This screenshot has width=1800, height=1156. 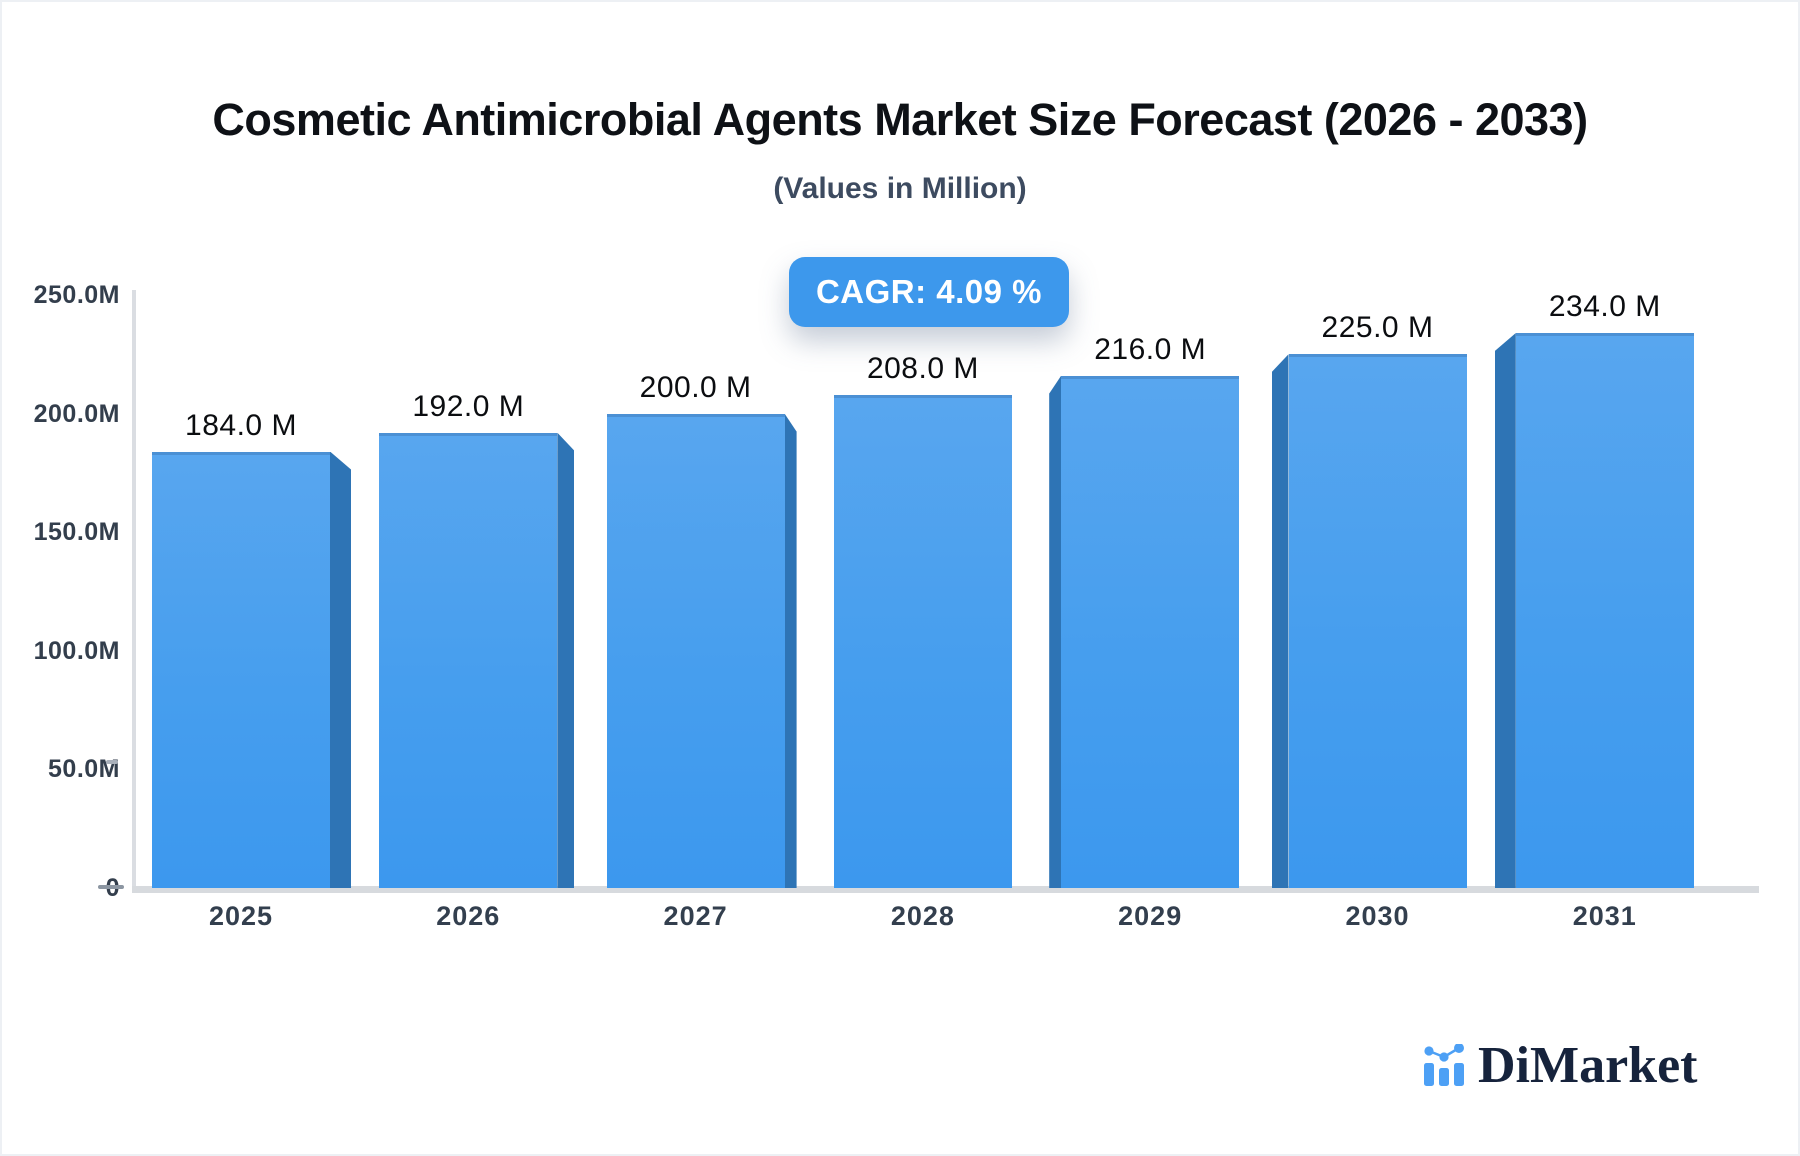 I want to click on x-axis-baseline, so click(x=945, y=889).